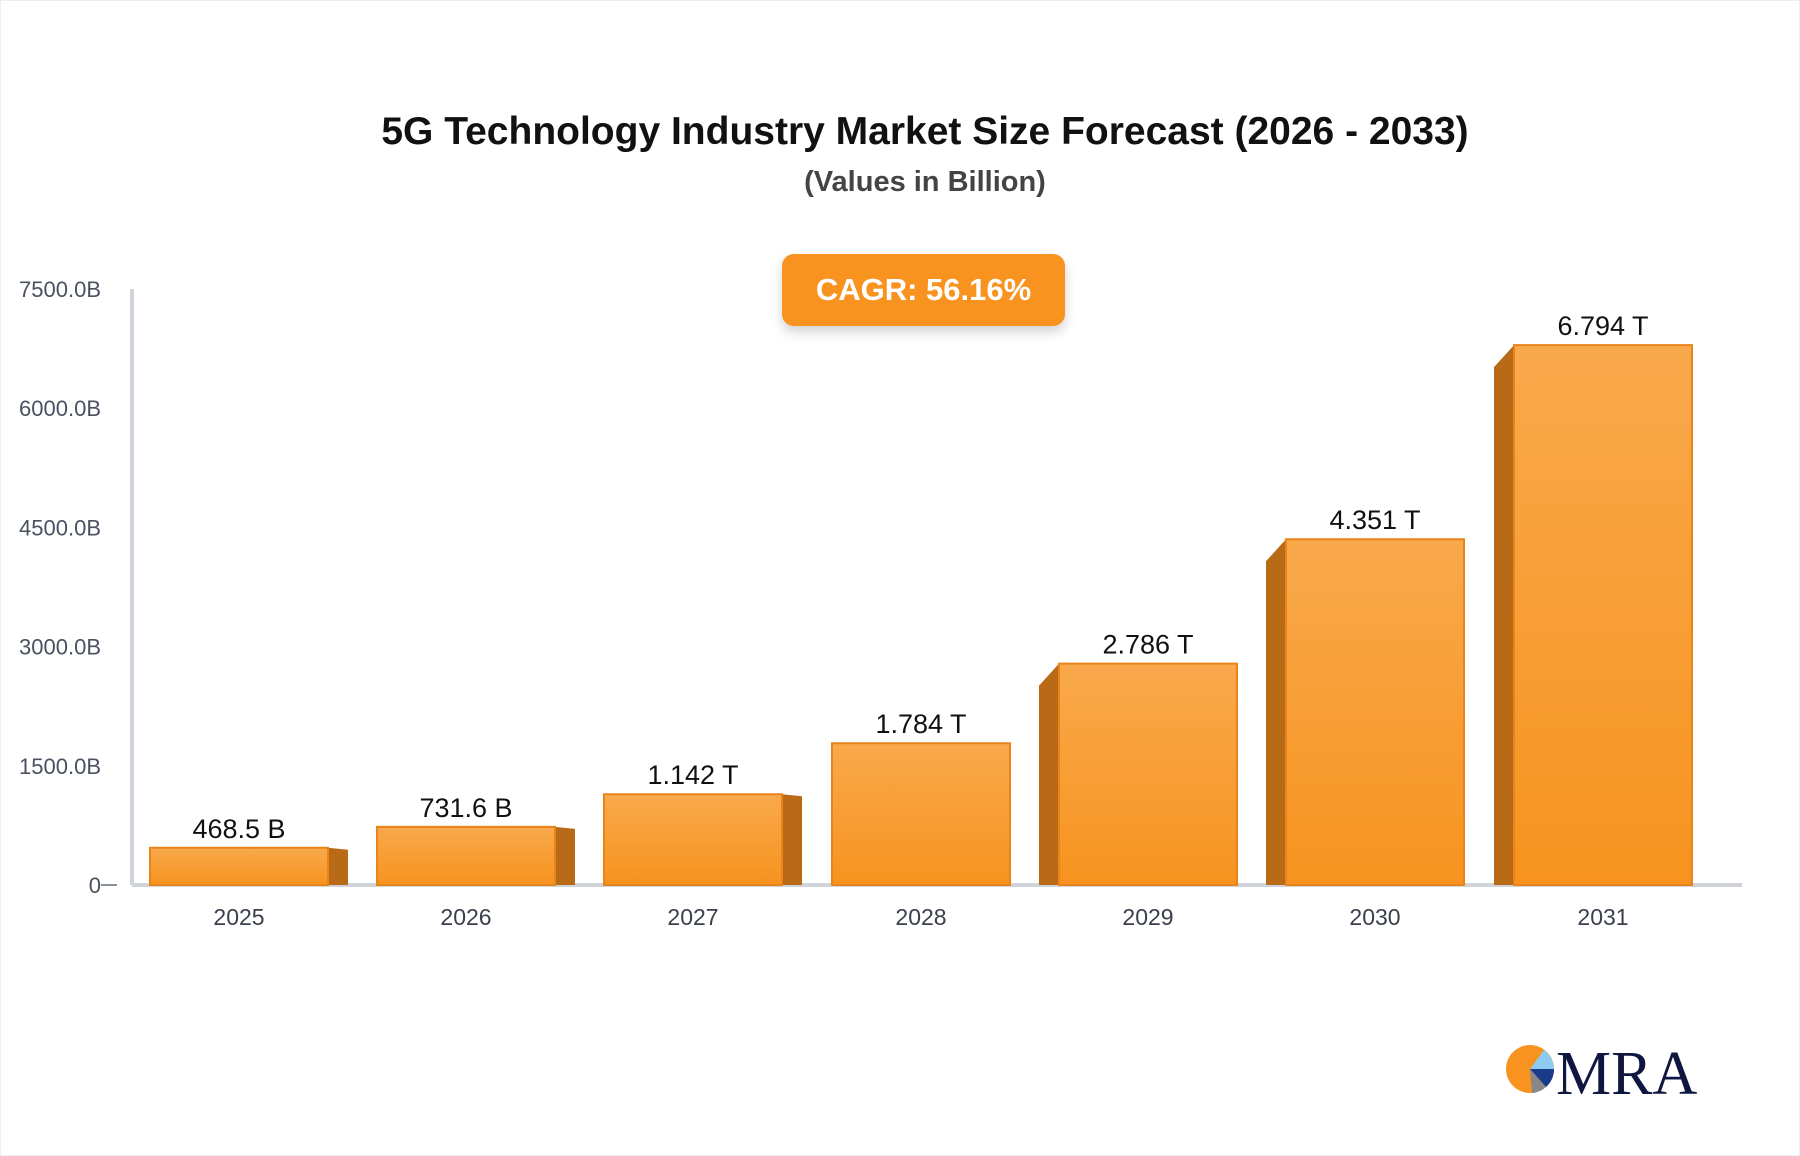  What do you see at coordinates (1374, 917) in the screenshot?
I see `x-tick-label: 2030` at bounding box center [1374, 917].